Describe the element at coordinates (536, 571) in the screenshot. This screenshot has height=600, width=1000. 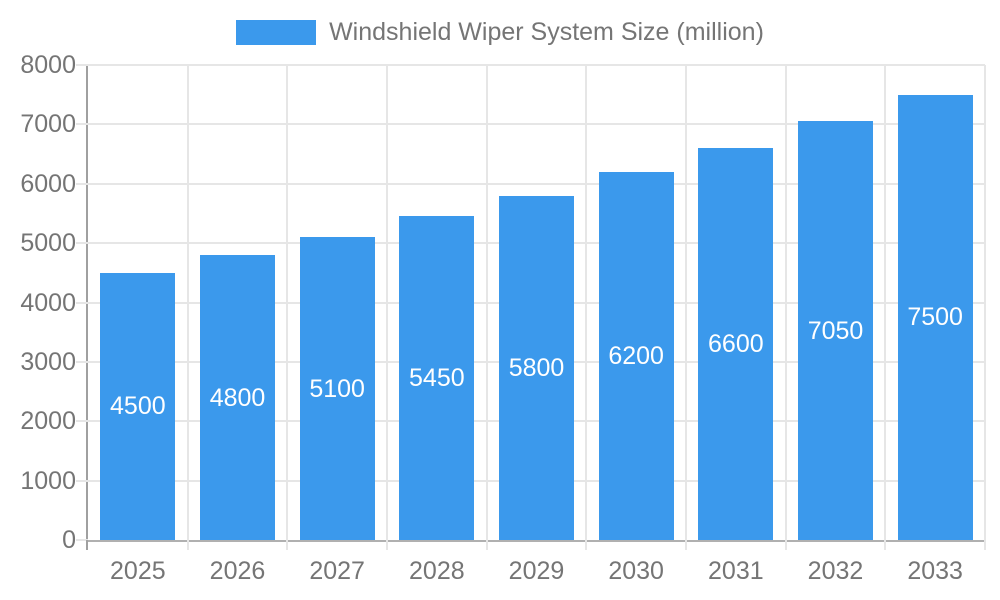
I see `x-tick-label: 2029` at that location.